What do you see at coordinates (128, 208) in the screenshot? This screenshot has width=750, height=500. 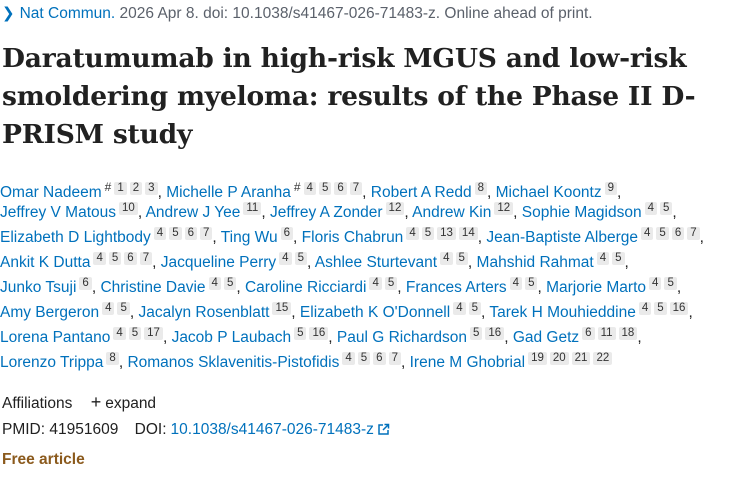 I see `affiliation-badge: 10` at bounding box center [128, 208].